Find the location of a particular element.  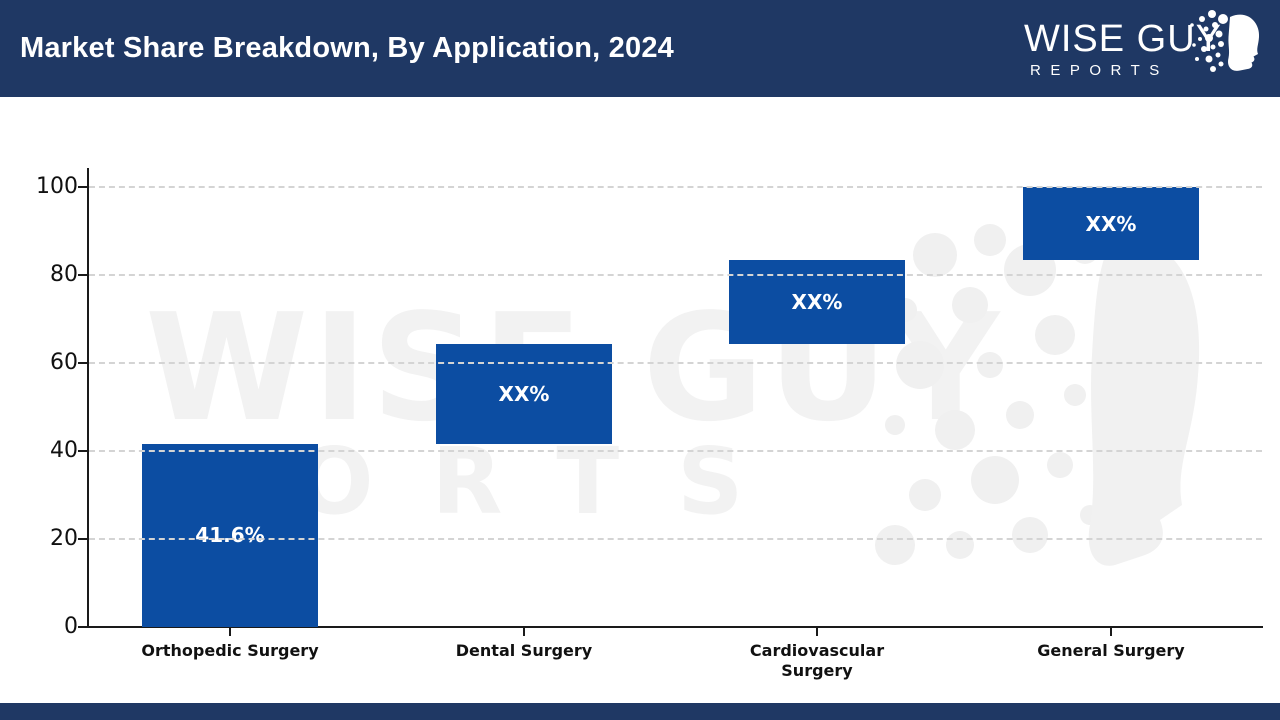

footer-bar is located at coordinates (640, 711).